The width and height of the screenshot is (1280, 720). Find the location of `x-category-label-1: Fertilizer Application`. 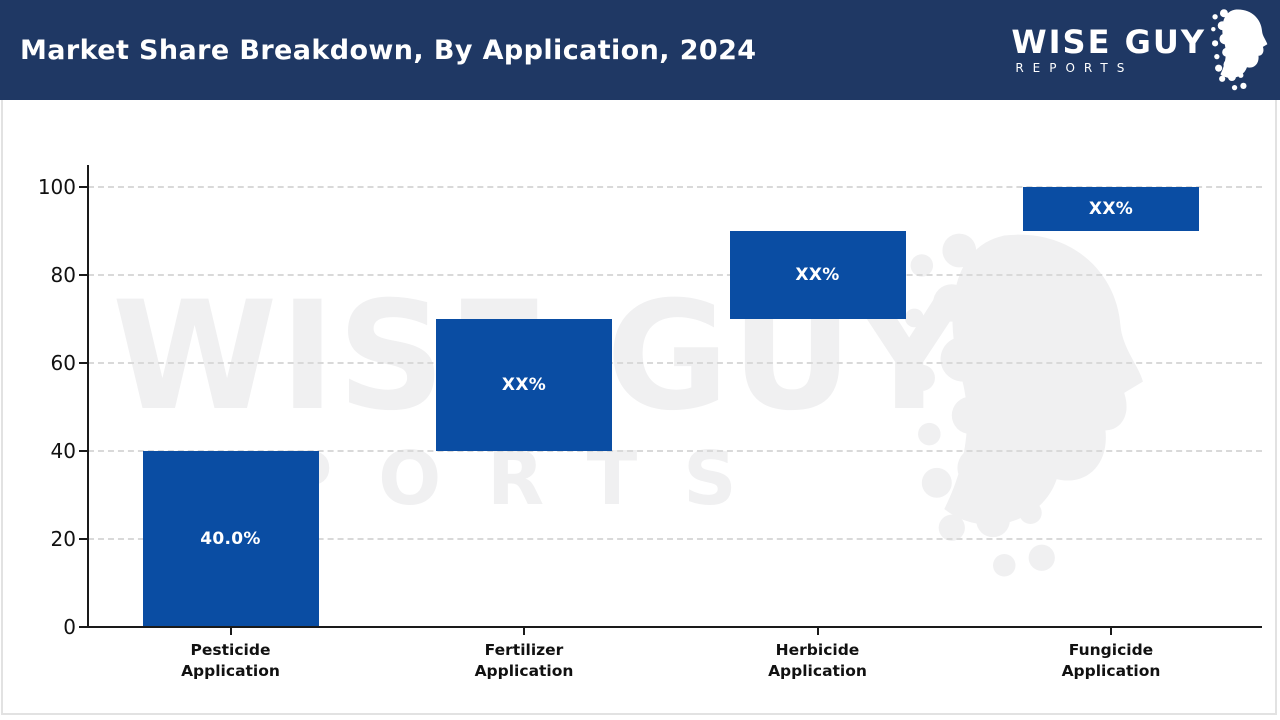

x-category-label-1: Fertilizer Application is located at coordinates (524, 660).